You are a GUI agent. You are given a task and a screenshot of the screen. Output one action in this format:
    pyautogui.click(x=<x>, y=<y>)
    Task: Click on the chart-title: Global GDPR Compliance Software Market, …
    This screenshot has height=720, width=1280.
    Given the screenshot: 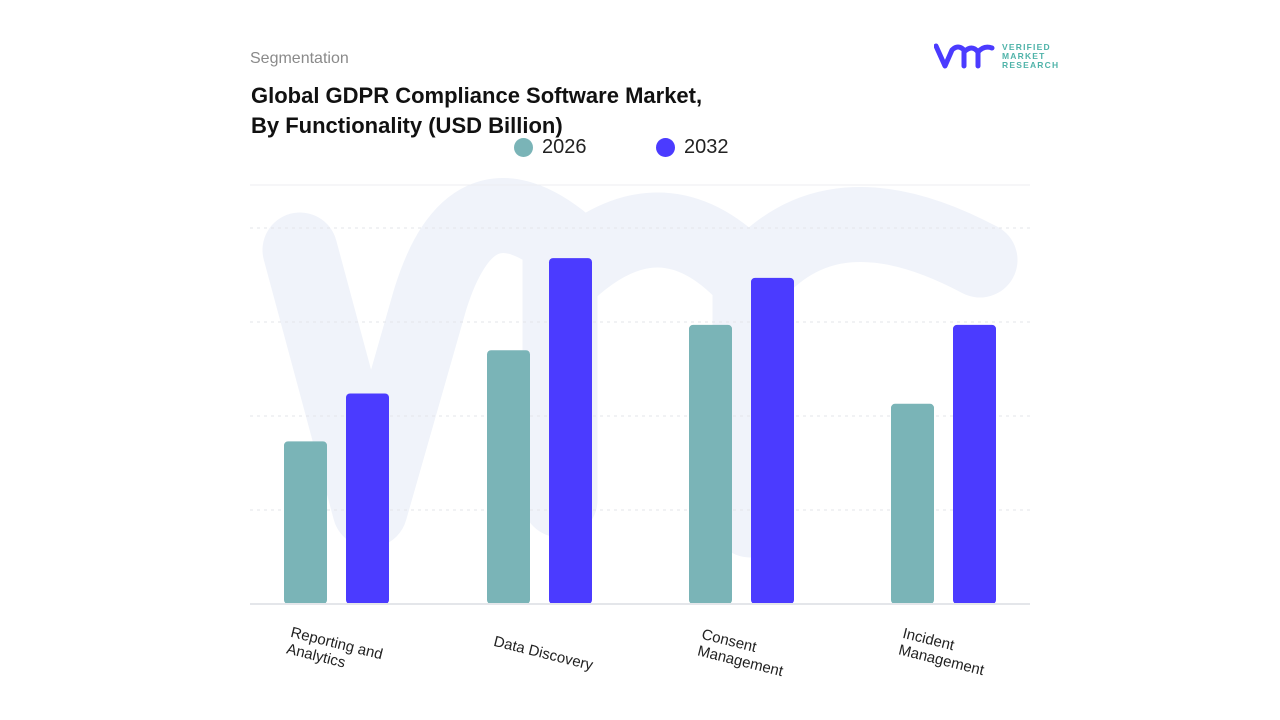 What is the action you would take?
    pyautogui.click(x=551, y=111)
    